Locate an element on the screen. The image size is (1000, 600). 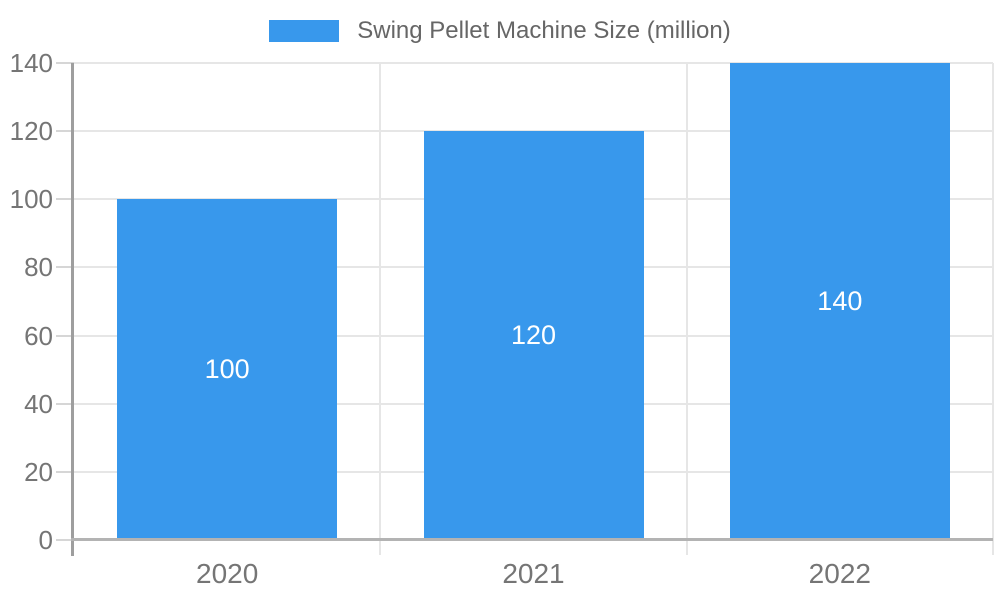
x-axis-label: 2022 is located at coordinates (839, 573).